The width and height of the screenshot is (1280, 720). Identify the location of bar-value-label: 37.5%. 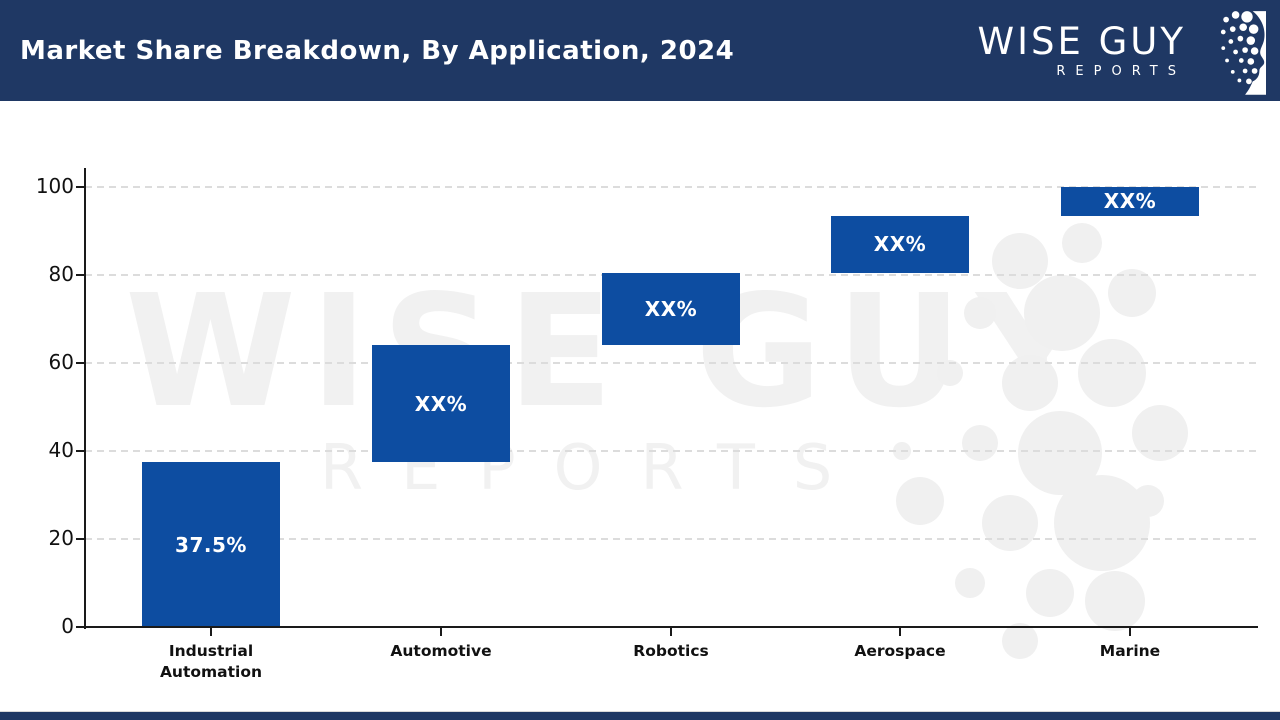
(211, 544).